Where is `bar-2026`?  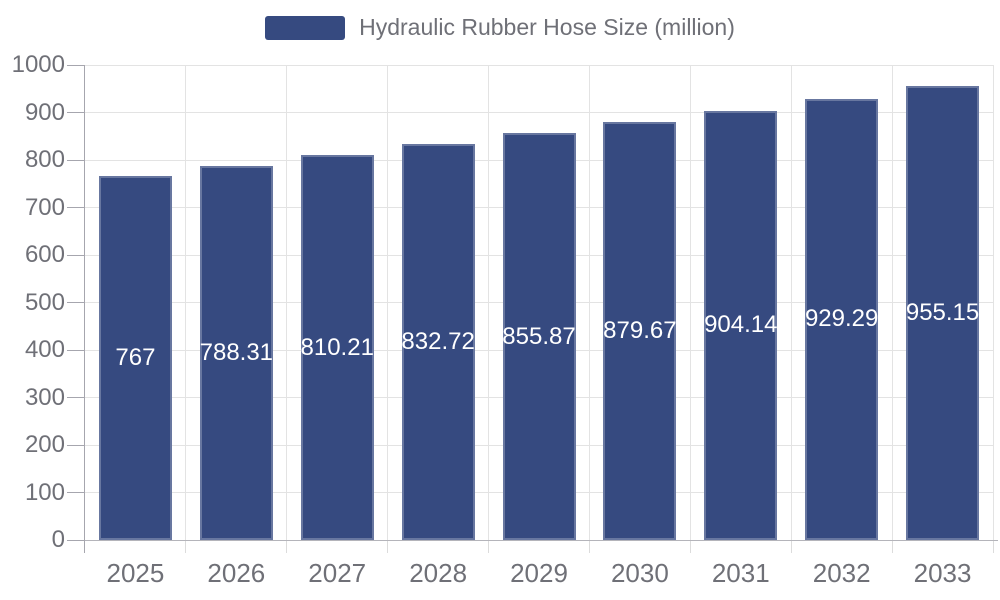
bar-2026 is located at coordinates (236, 352).